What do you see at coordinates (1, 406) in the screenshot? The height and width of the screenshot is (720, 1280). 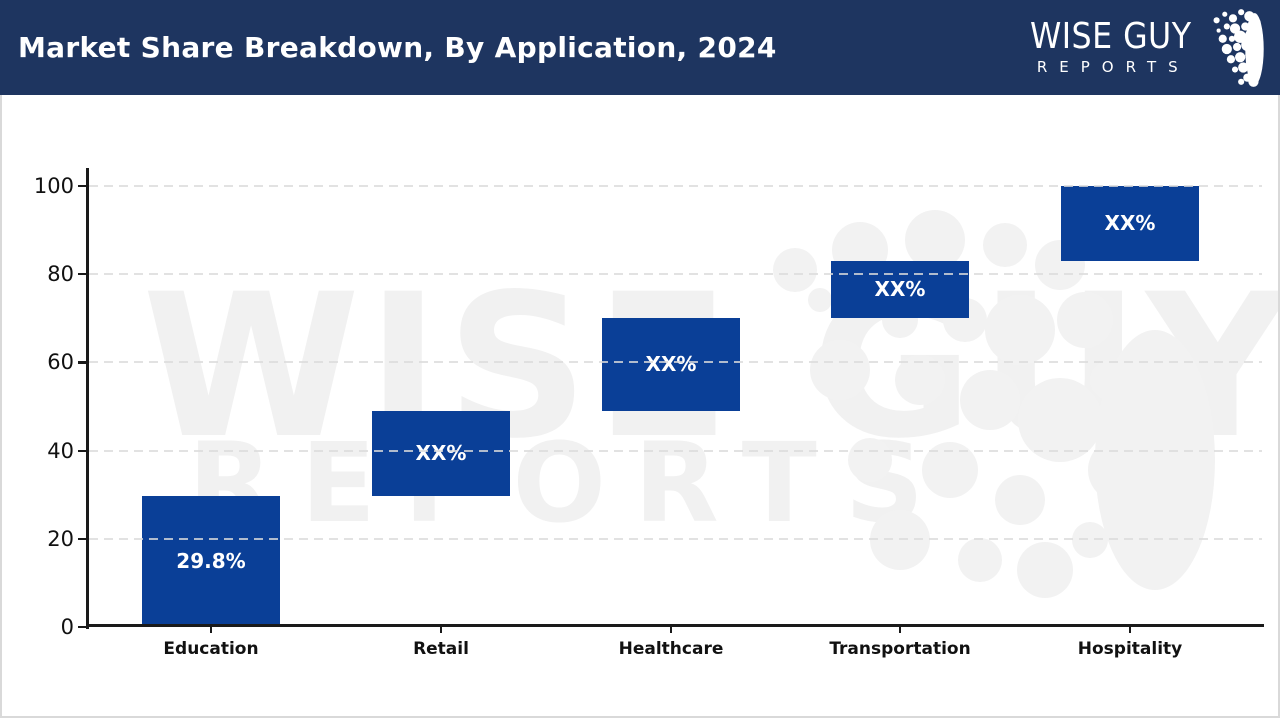 I see `left-border` at bounding box center [1, 406].